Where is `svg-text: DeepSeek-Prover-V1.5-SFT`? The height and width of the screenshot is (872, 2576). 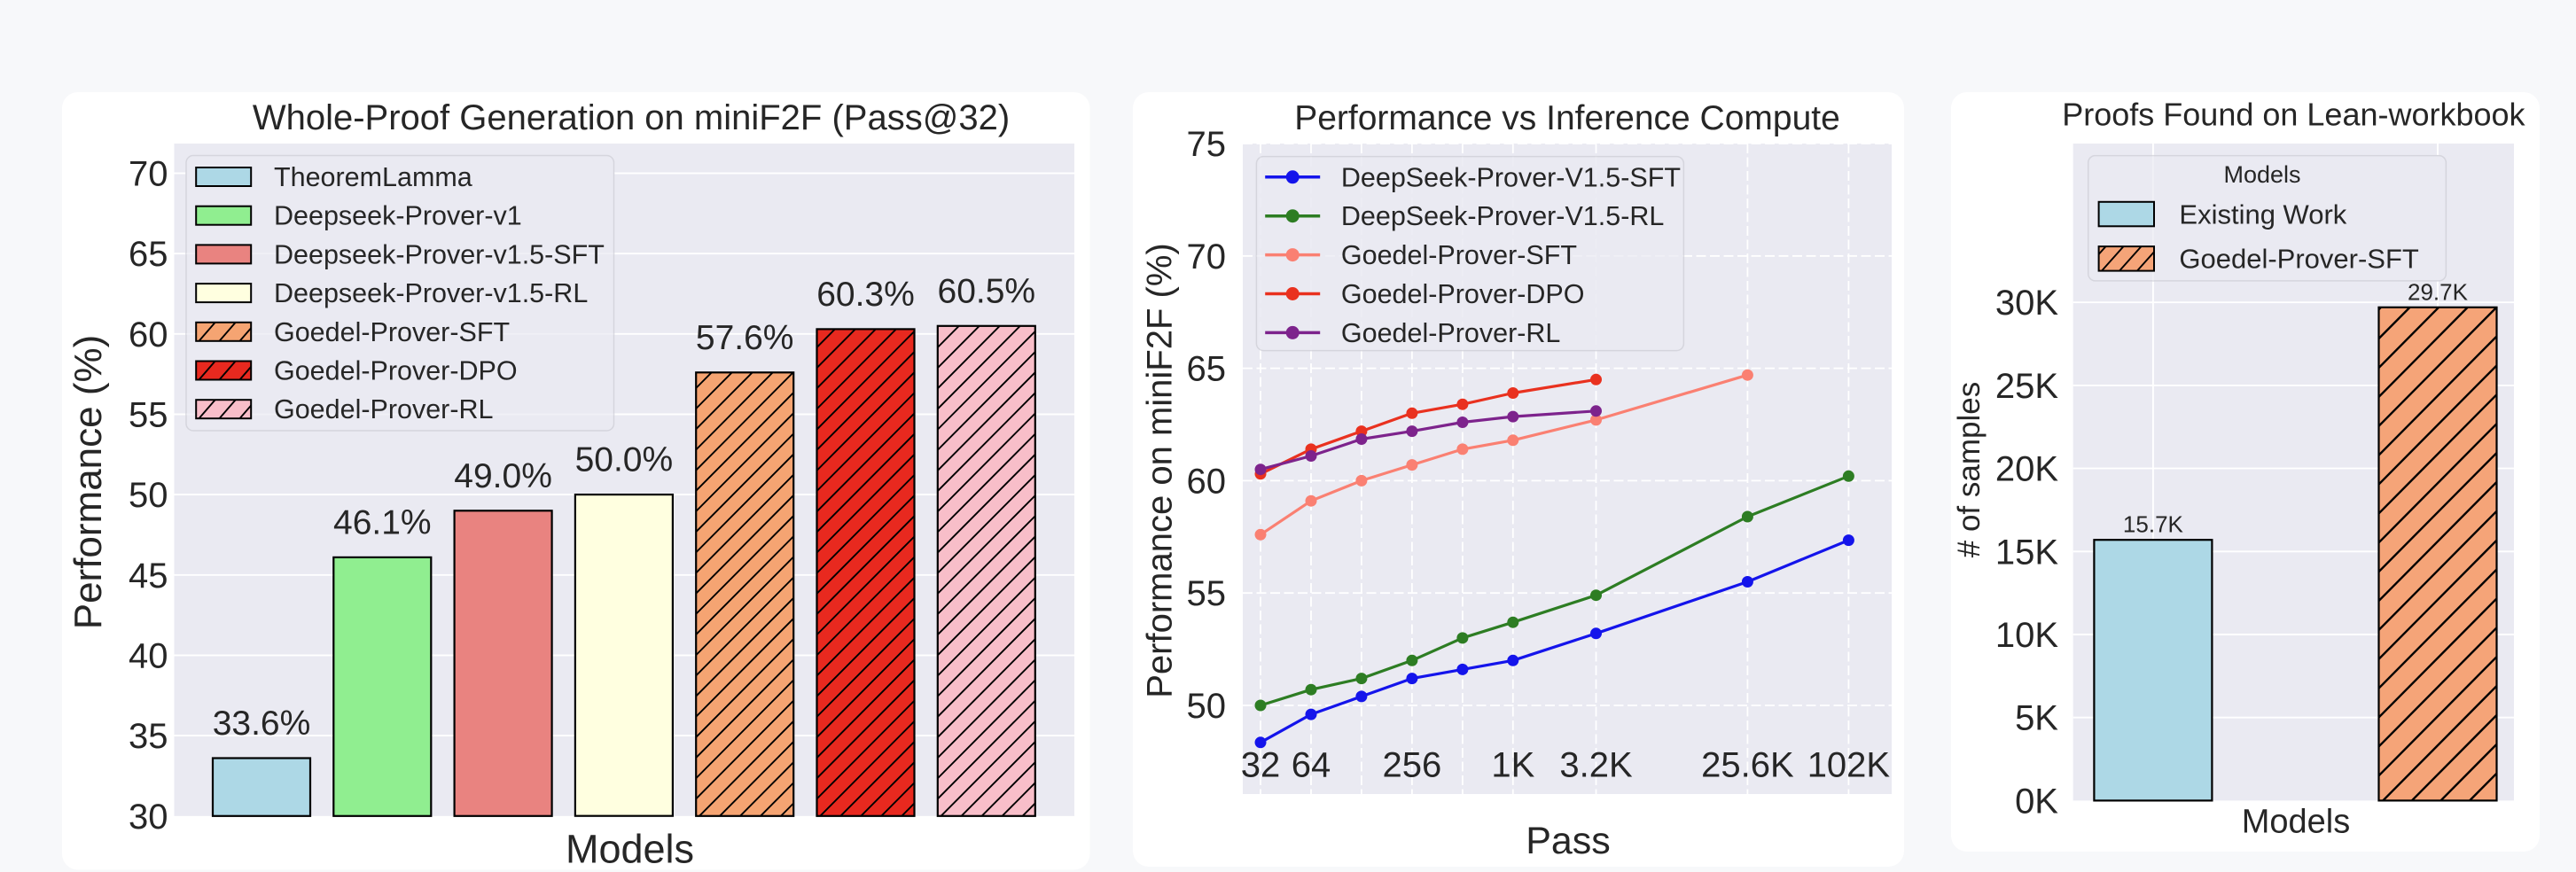 svg-text: DeepSeek-Prover-V1.5-SFT is located at coordinates (1511, 177).